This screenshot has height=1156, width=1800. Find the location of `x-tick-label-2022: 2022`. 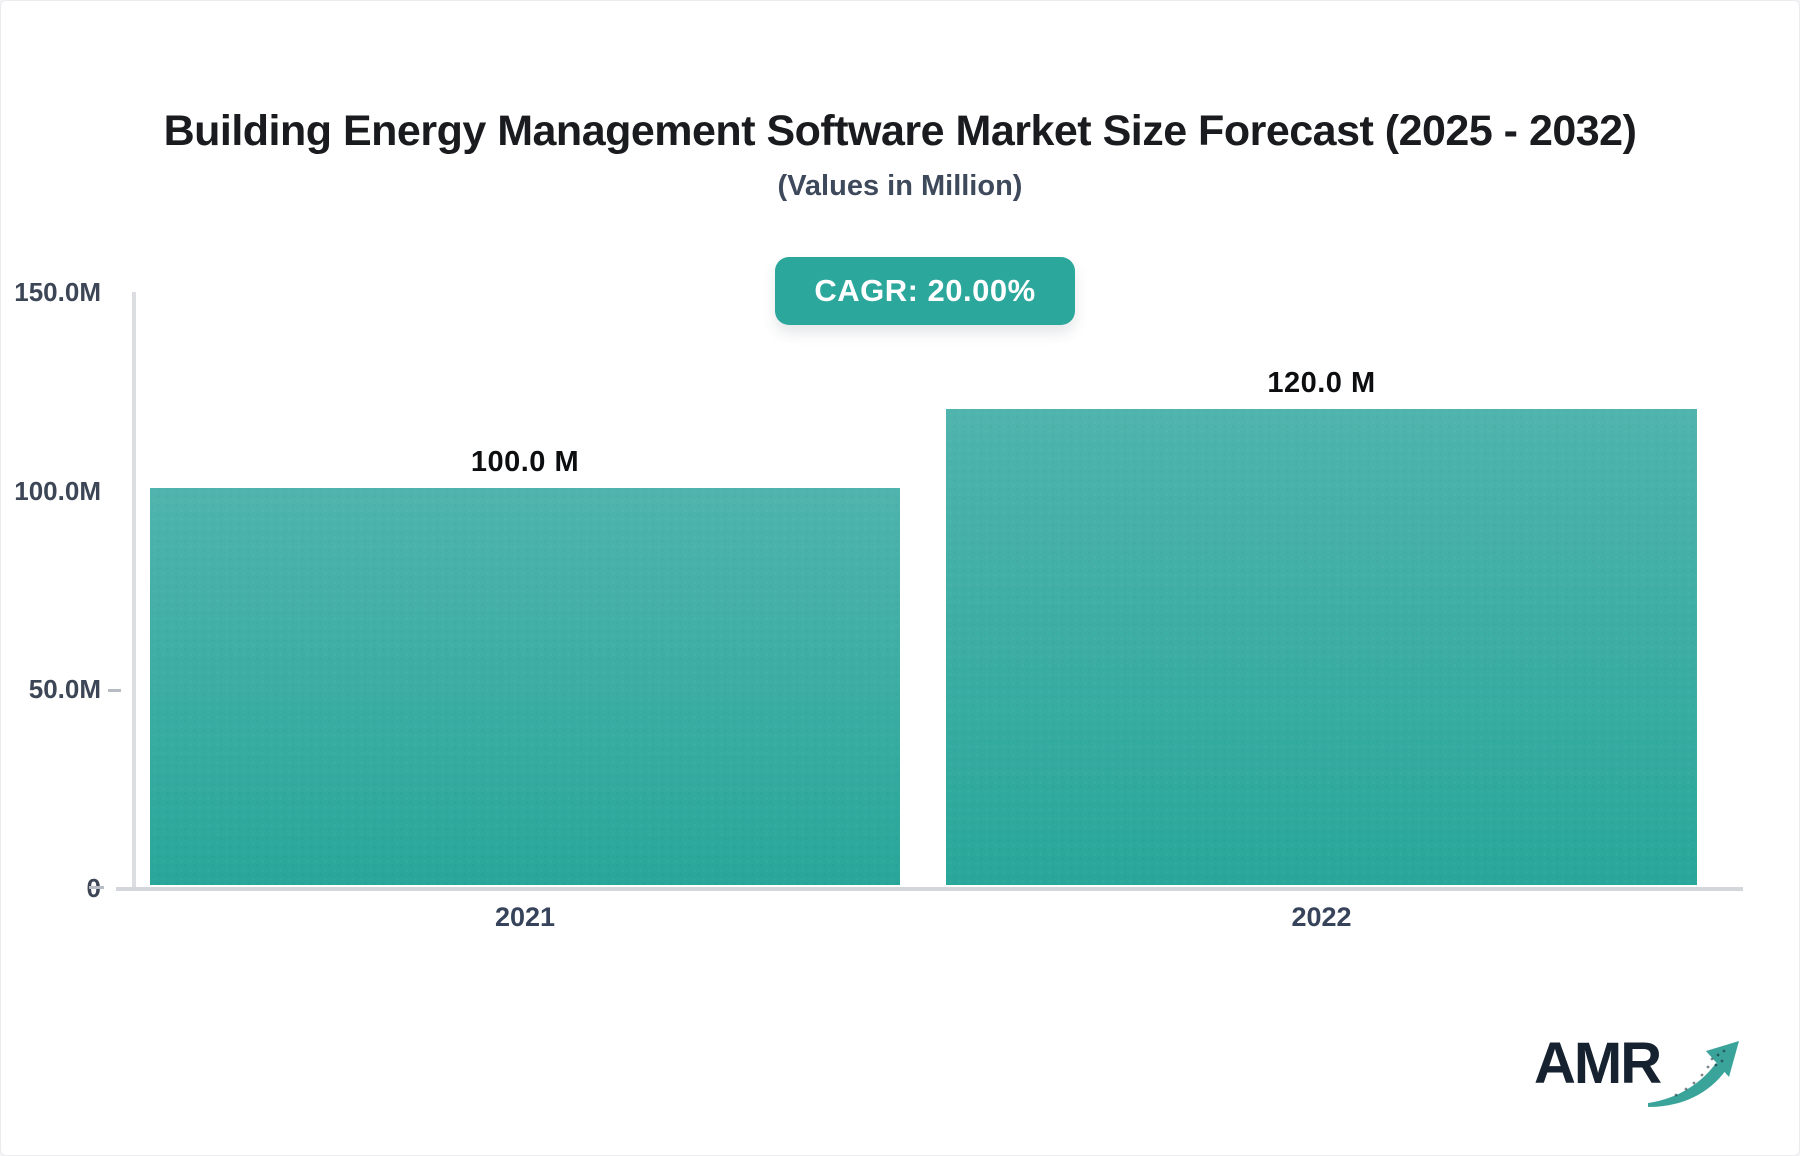

x-tick-label-2022: 2022 is located at coordinates (1321, 917).